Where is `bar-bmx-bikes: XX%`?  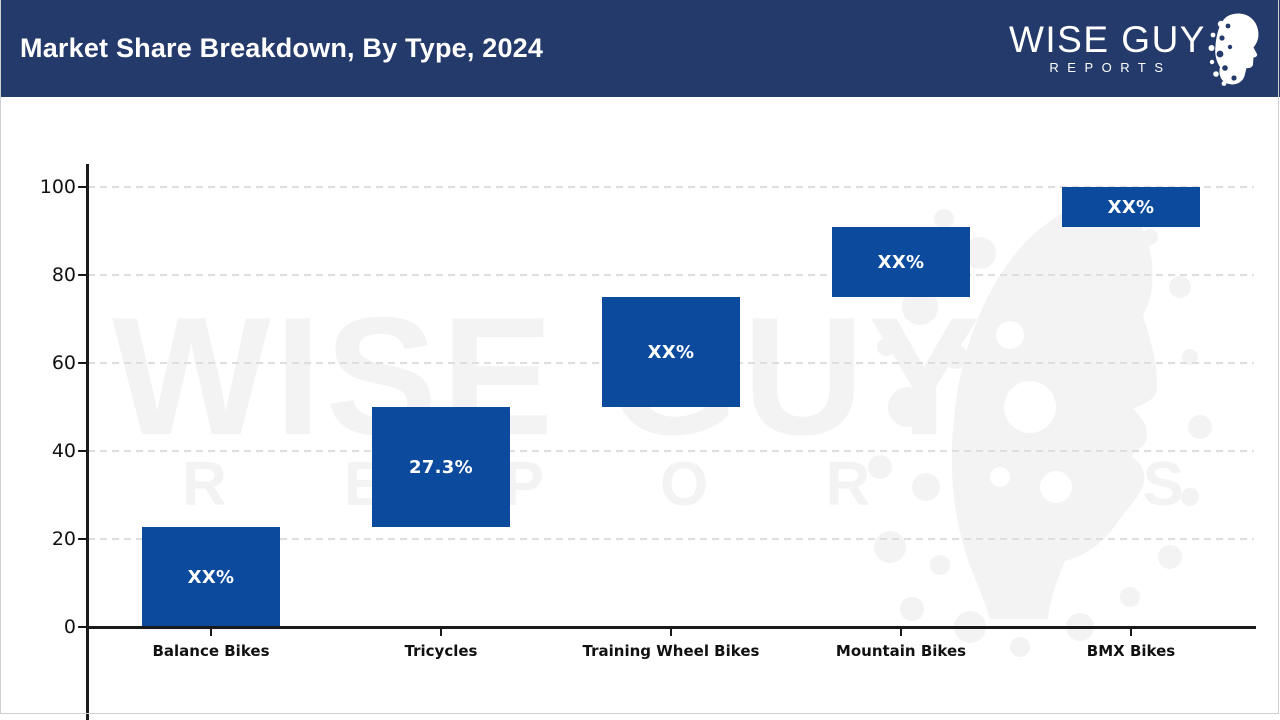 bar-bmx-bikes: XX% is located at coordinates (1131, 207).